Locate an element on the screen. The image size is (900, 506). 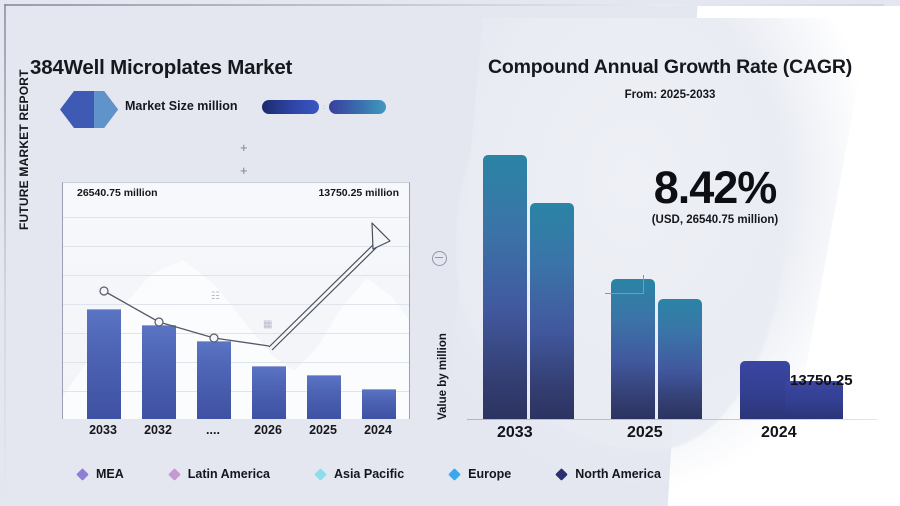
bar-2025 is located at coordinates (324, 397).